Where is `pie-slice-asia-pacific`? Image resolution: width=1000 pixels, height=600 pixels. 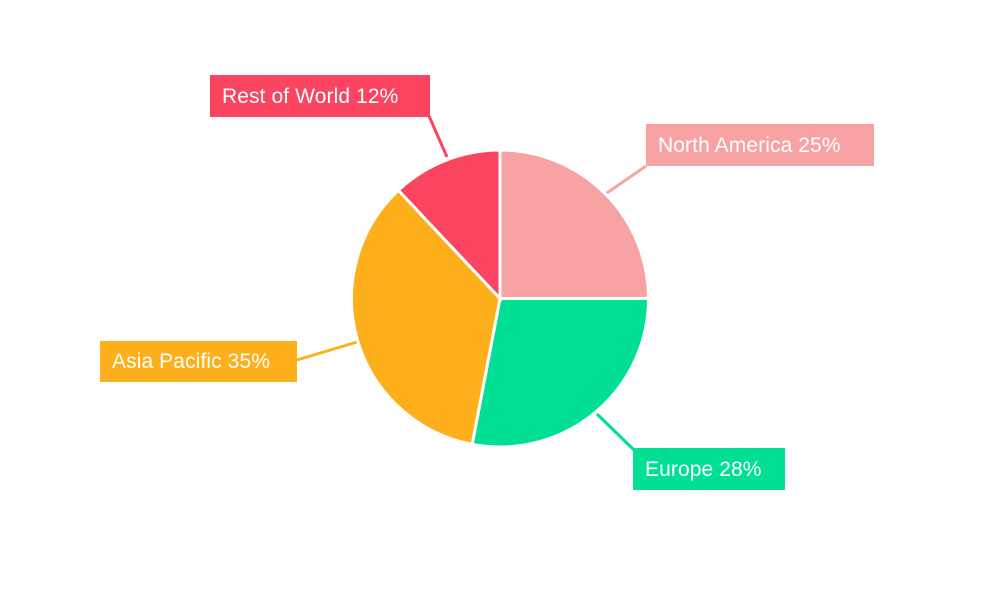
pie-slice-asia-pacific is located at coordinates (426, 317).